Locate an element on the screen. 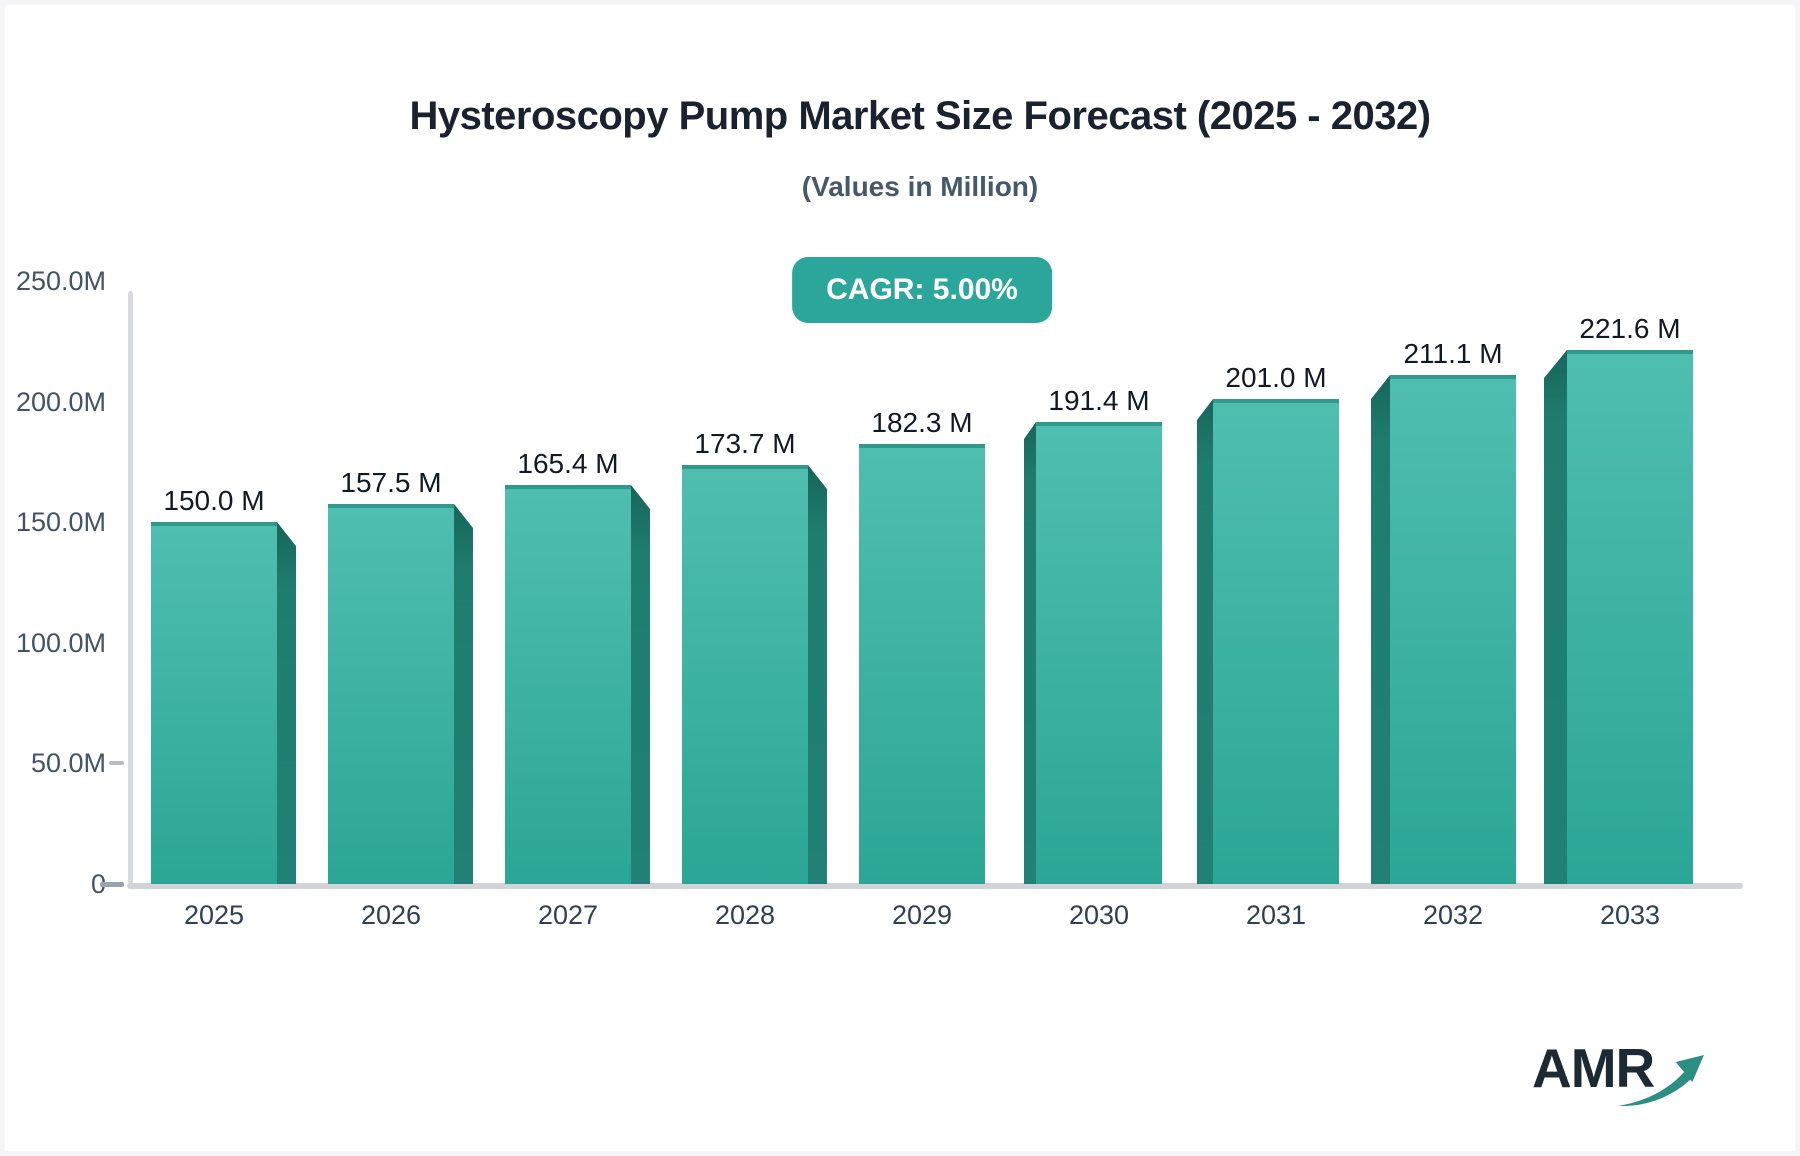 The height and width of the screenshot is (1156, 1800). value-label-2026: 157.5 M is located at coordinates (391, 482).